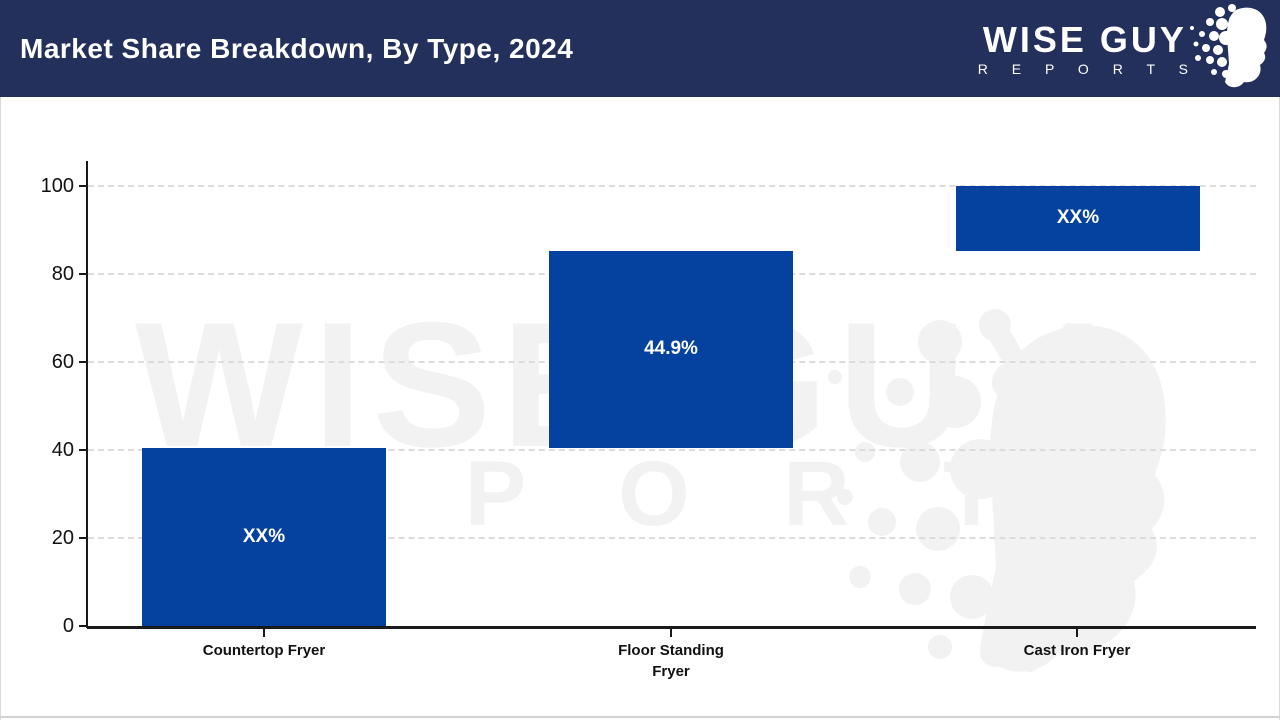  I want to click on x-tick-label-floor-standing-fryer: Floor Standing Fryer, so click(671, 661).